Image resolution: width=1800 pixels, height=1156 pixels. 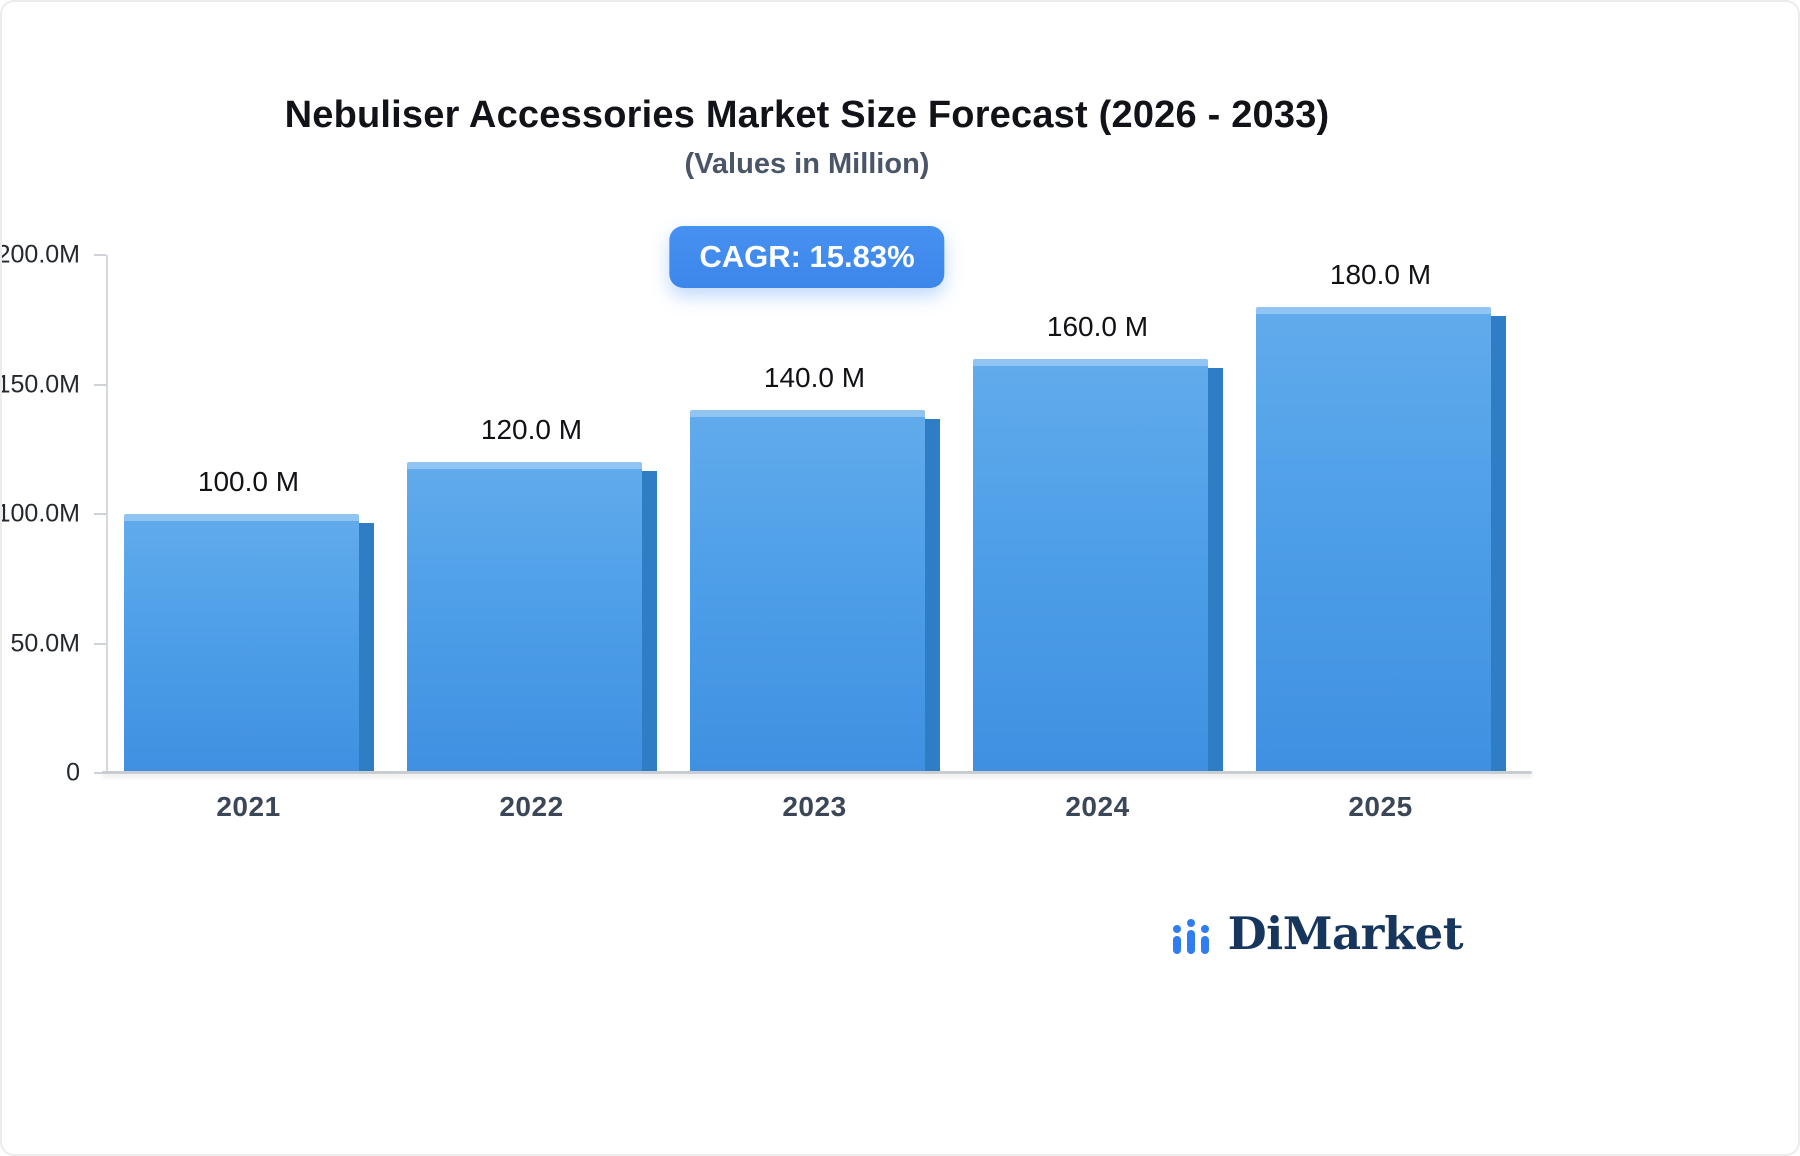 What do you see at coordinates (1380, 274) in the screenshot?
I see `bar-value-label: 180.0 M` at bounding box center [1380, 274].